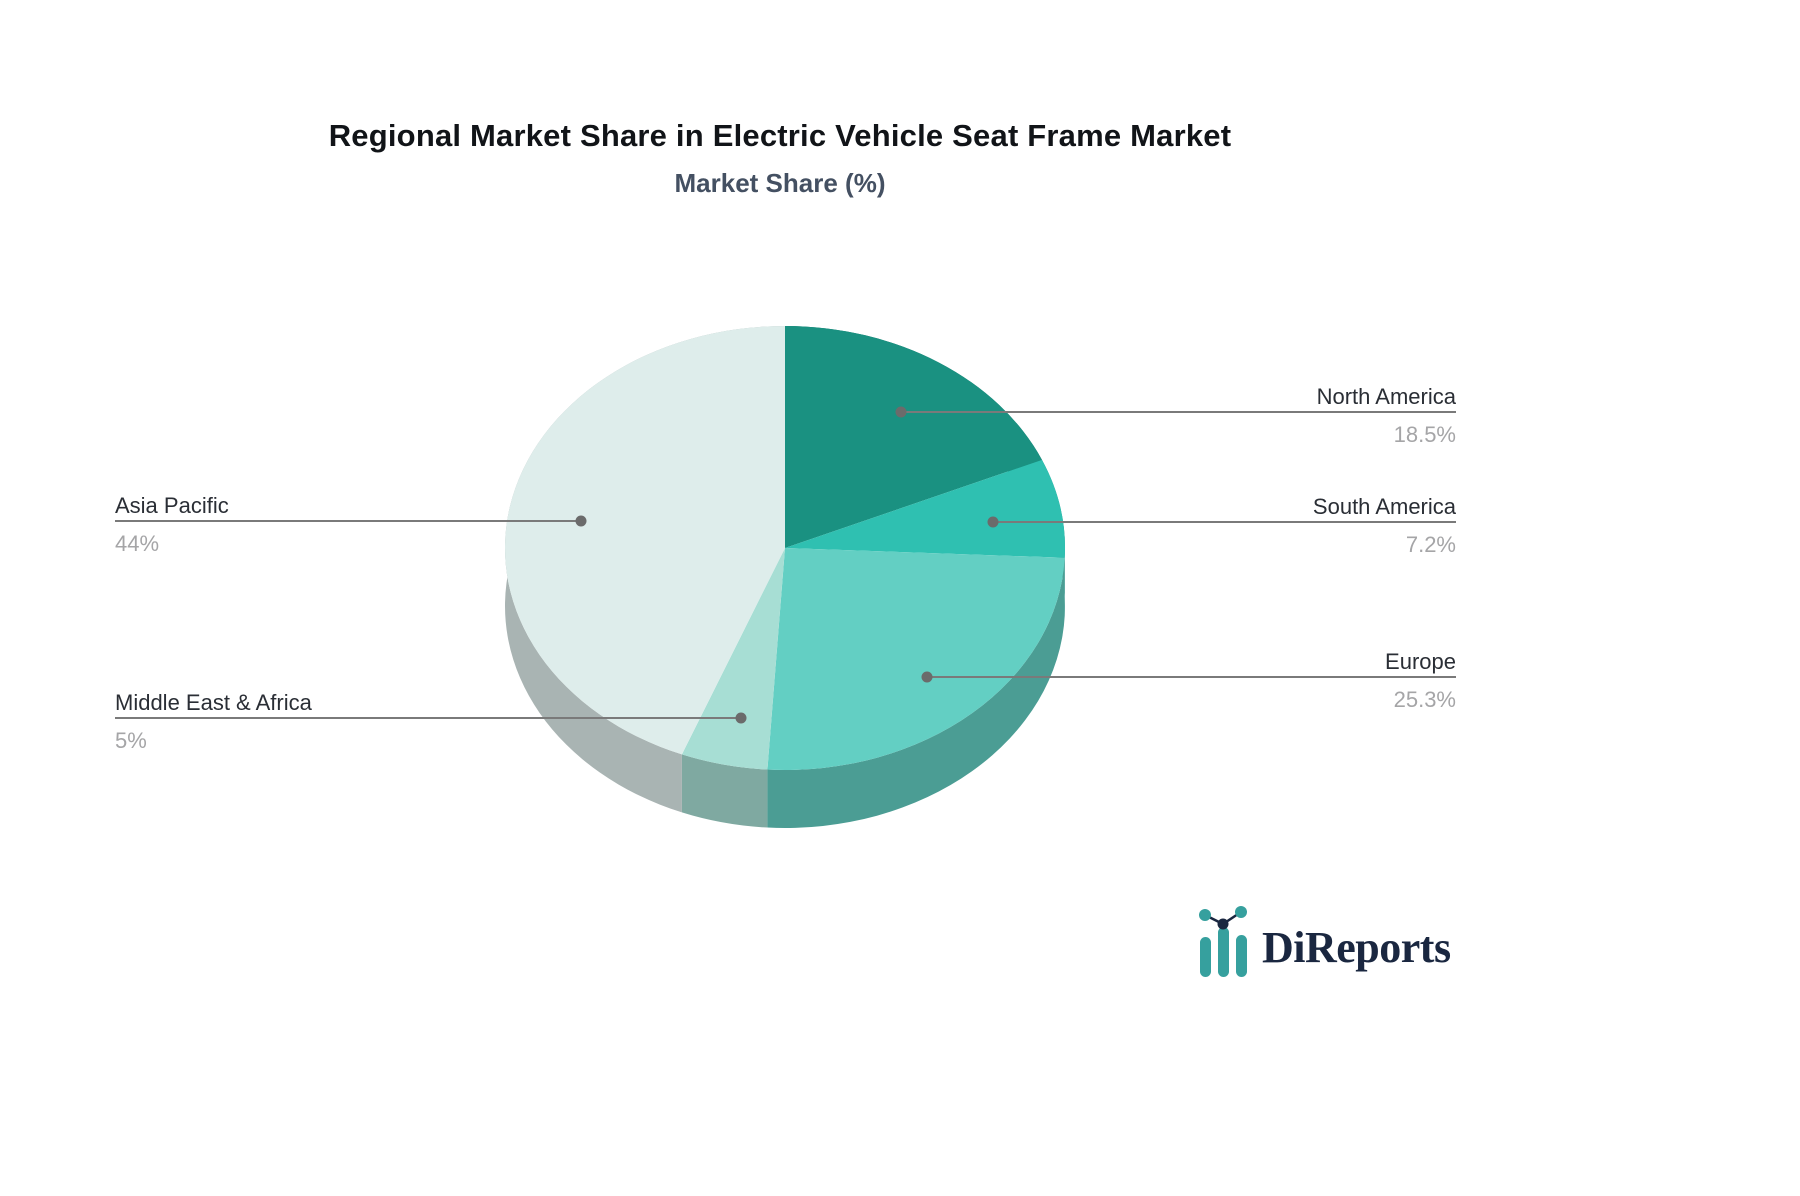  Describe the element at coordinates (1424, 699) in the screenshot. I see `label-europe-value: 25.3%` at that location.